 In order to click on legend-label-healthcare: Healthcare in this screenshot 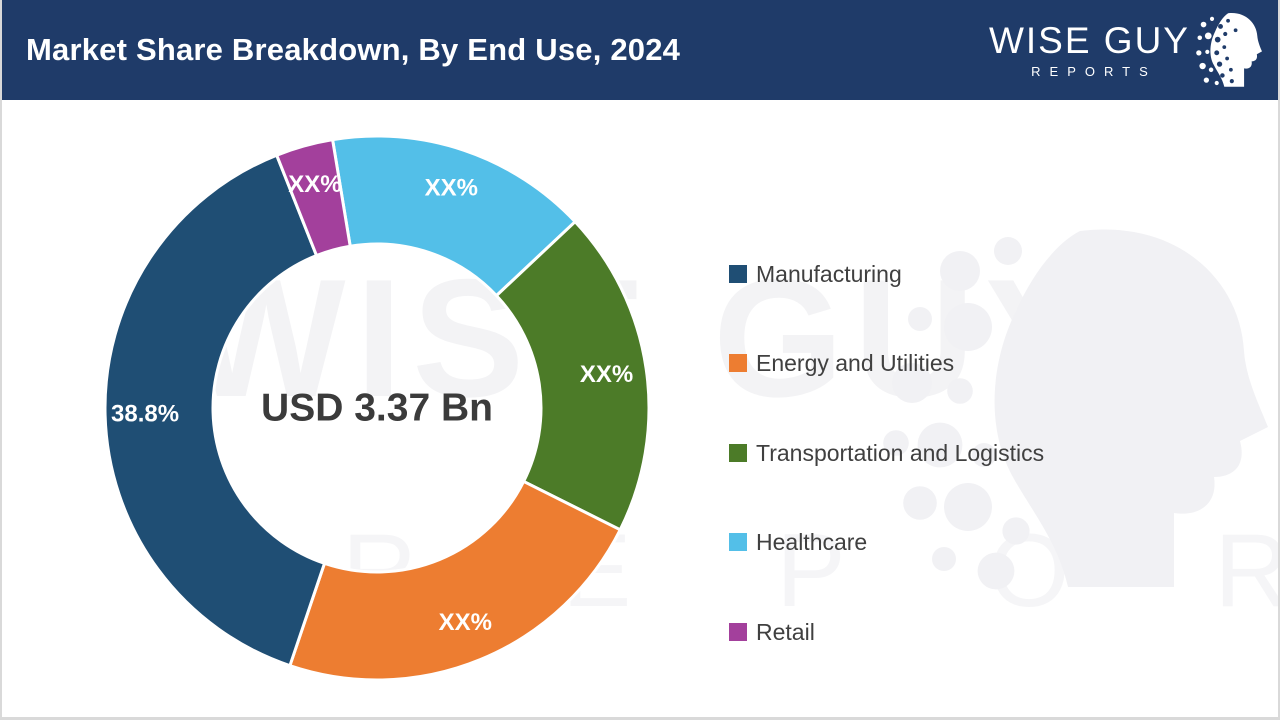, I will do `click(812, 542)`.